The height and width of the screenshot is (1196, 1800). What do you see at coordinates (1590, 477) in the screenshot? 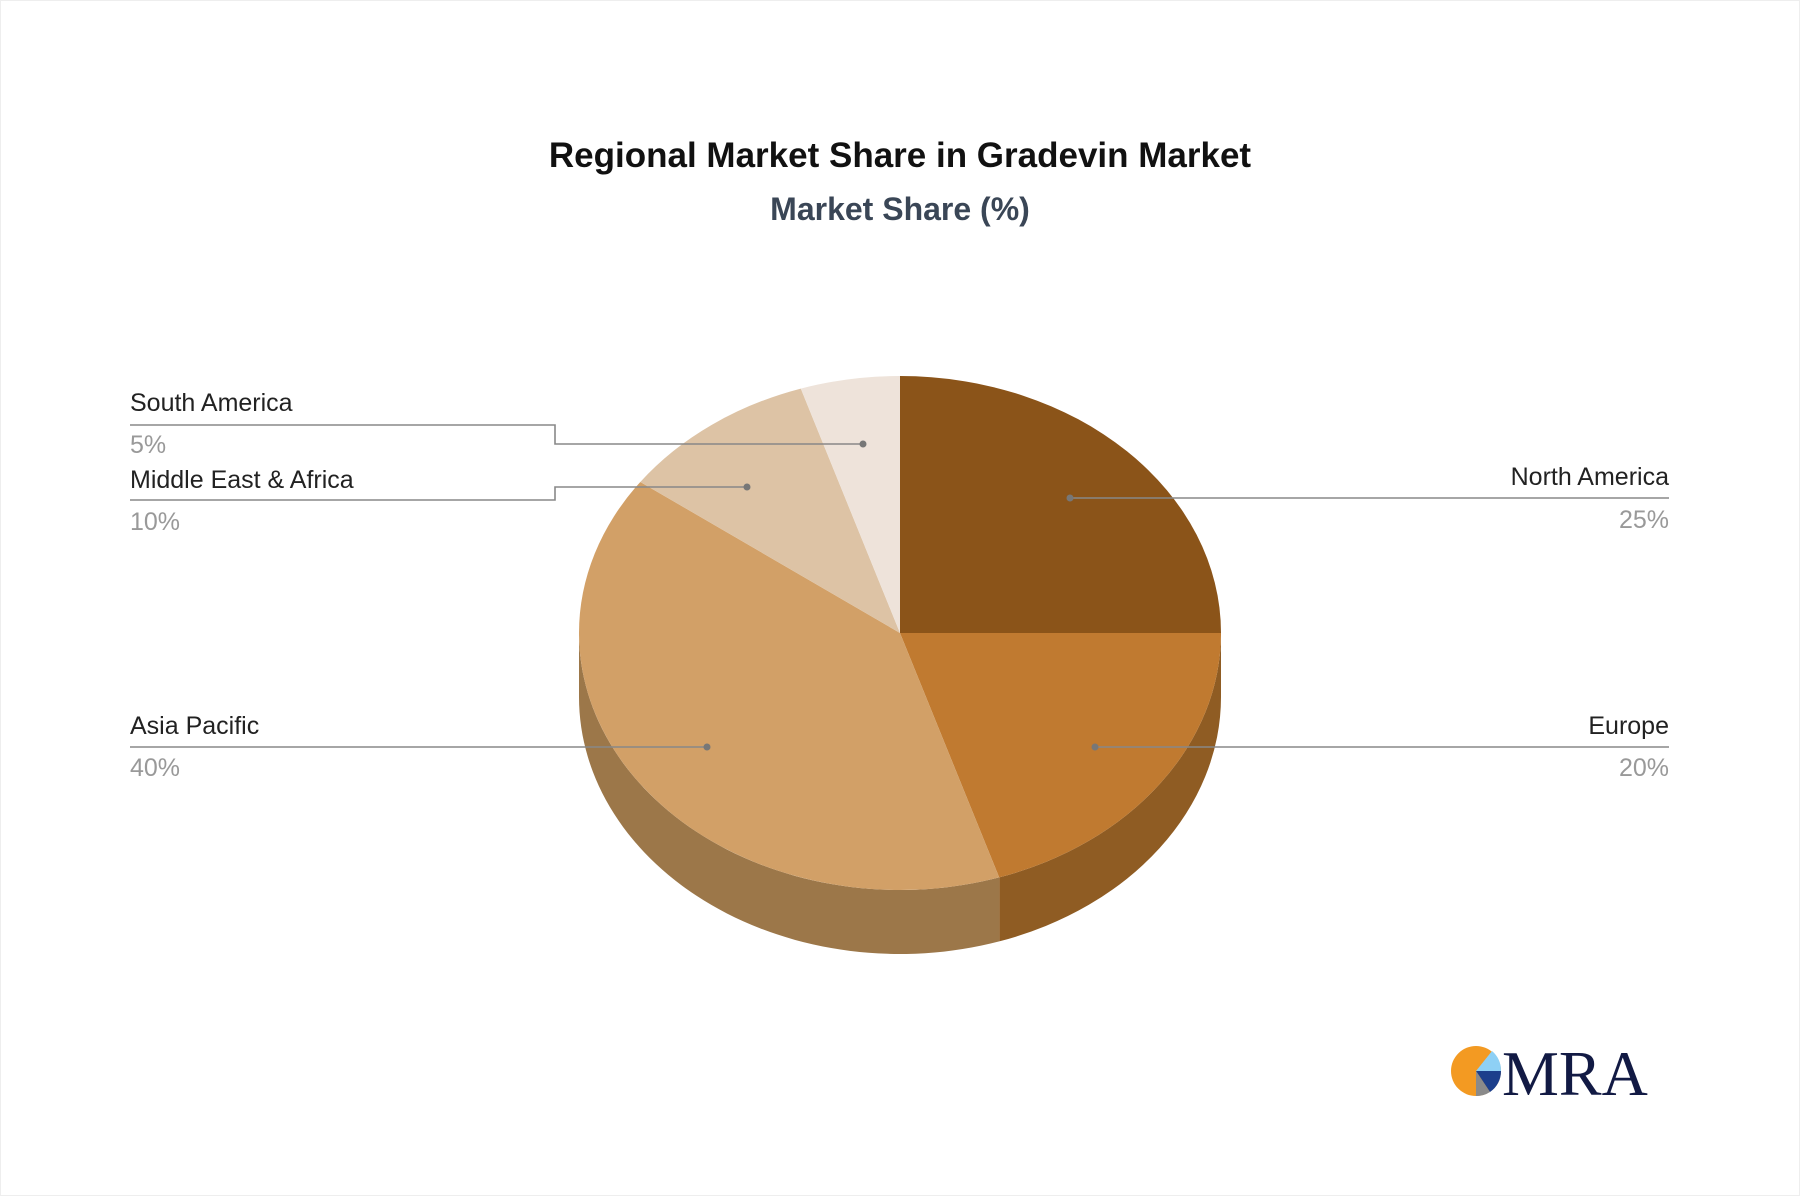
I see `slice-label: North America` at bounding box center [1590, 477].